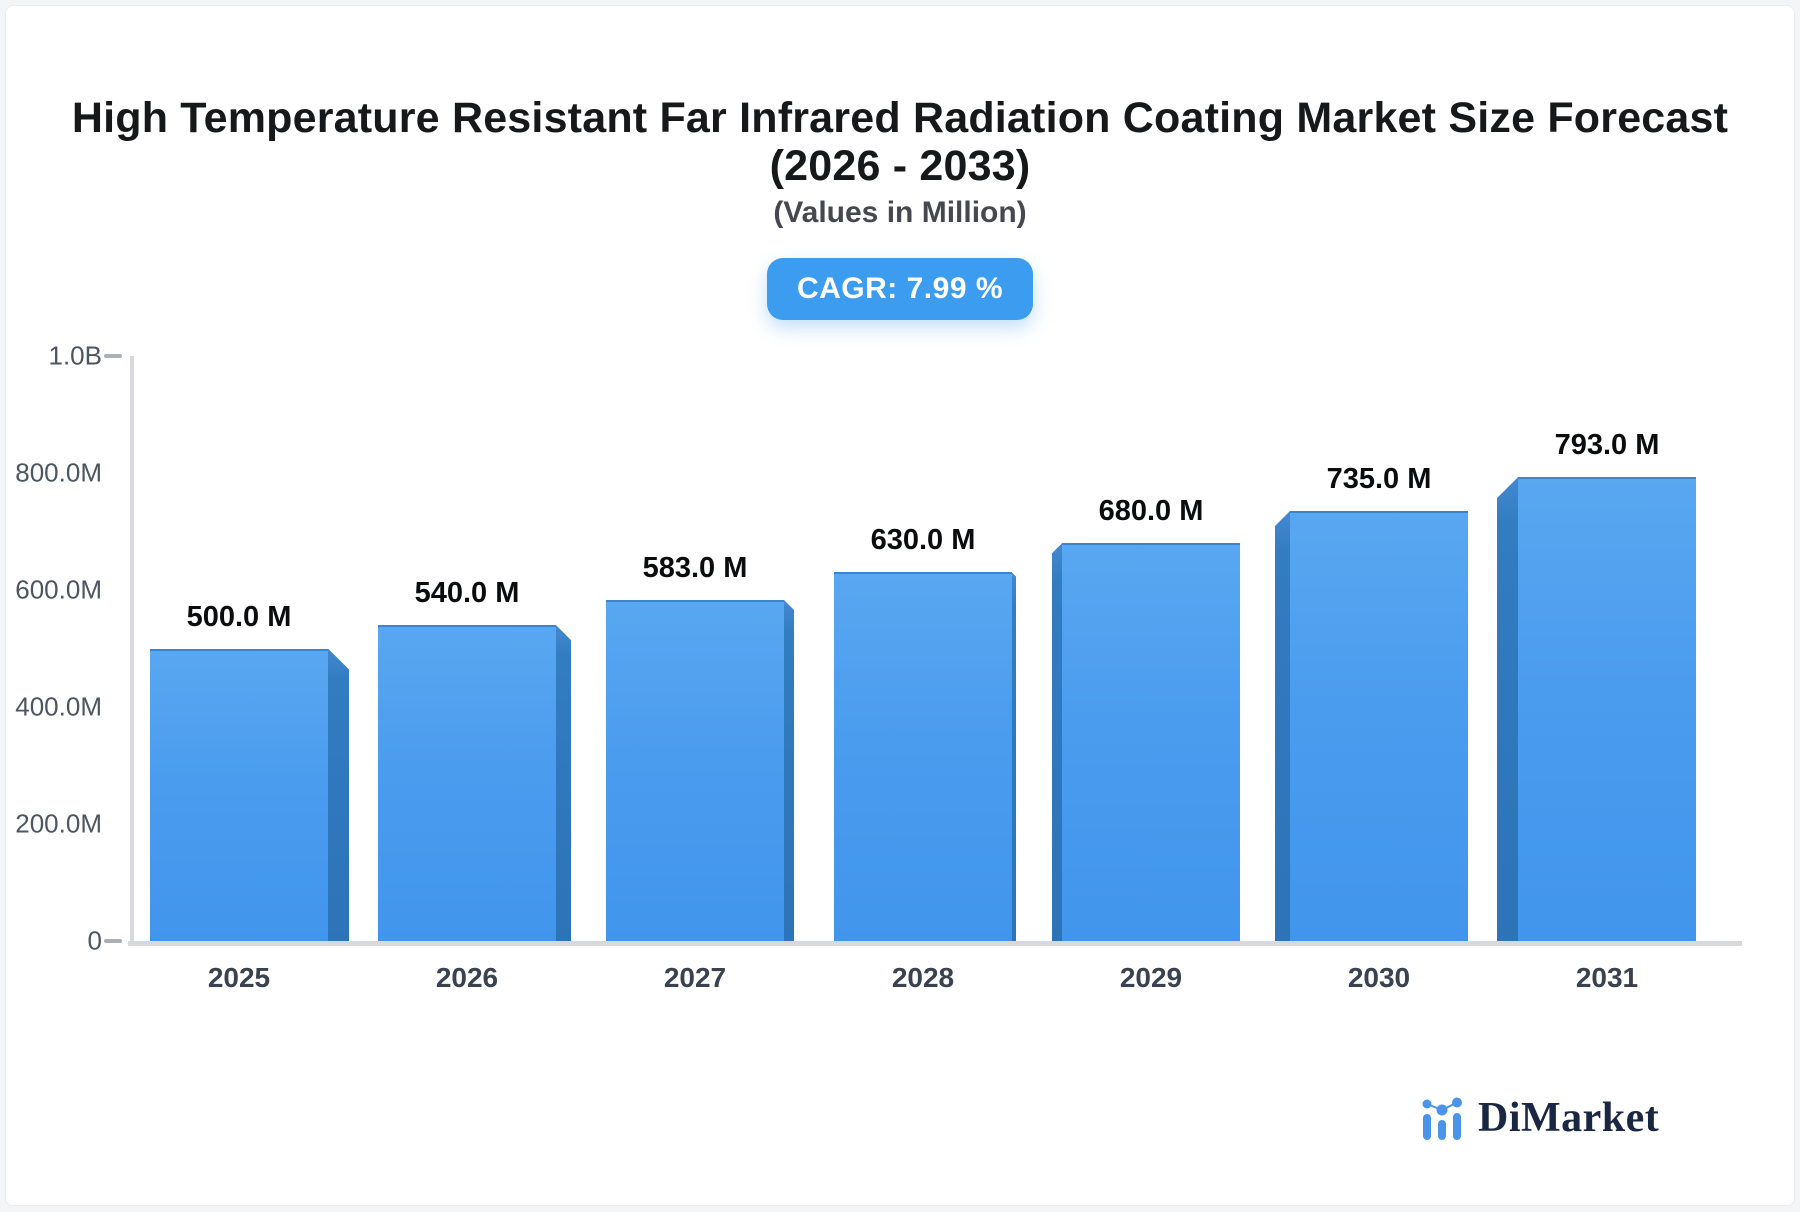  What do you see at coordinates (1282, 726) in the screenshot?
I see `bar-side-2030` at bounding box center [1282, 726].